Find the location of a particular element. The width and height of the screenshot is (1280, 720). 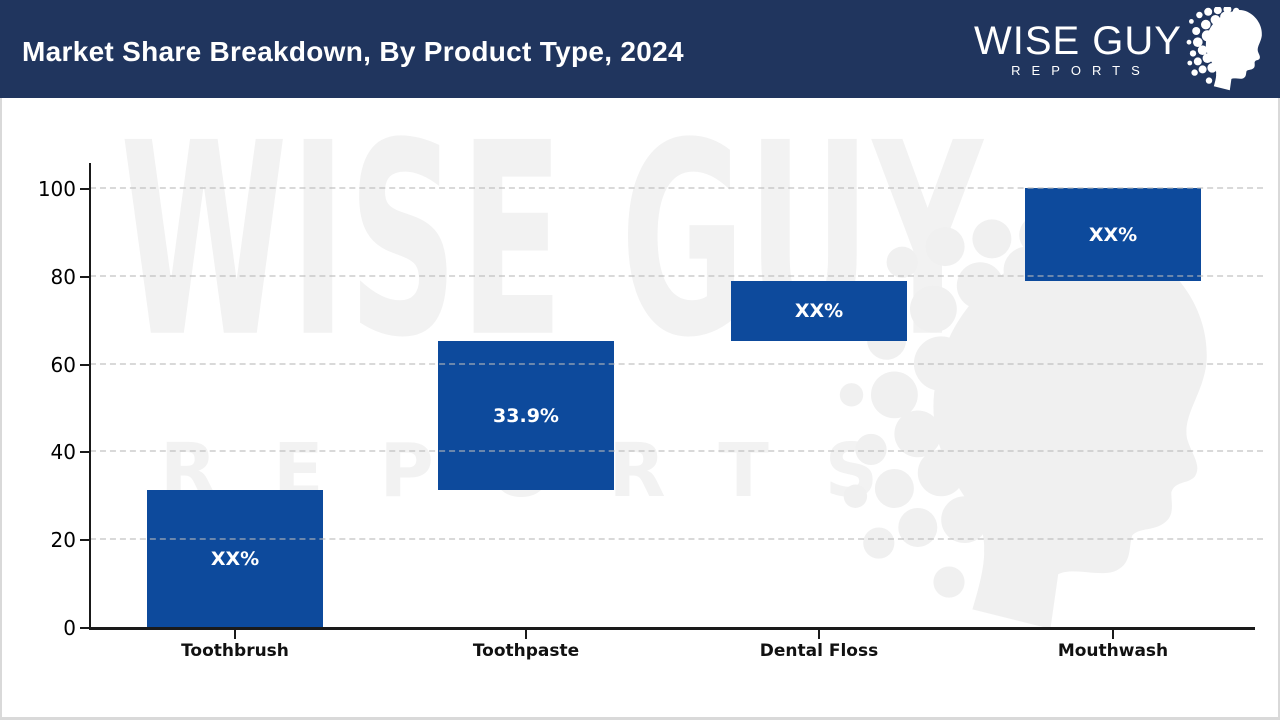

x-tick-label-toothbrush: Toothbrush is located at coordinates (235, 651).